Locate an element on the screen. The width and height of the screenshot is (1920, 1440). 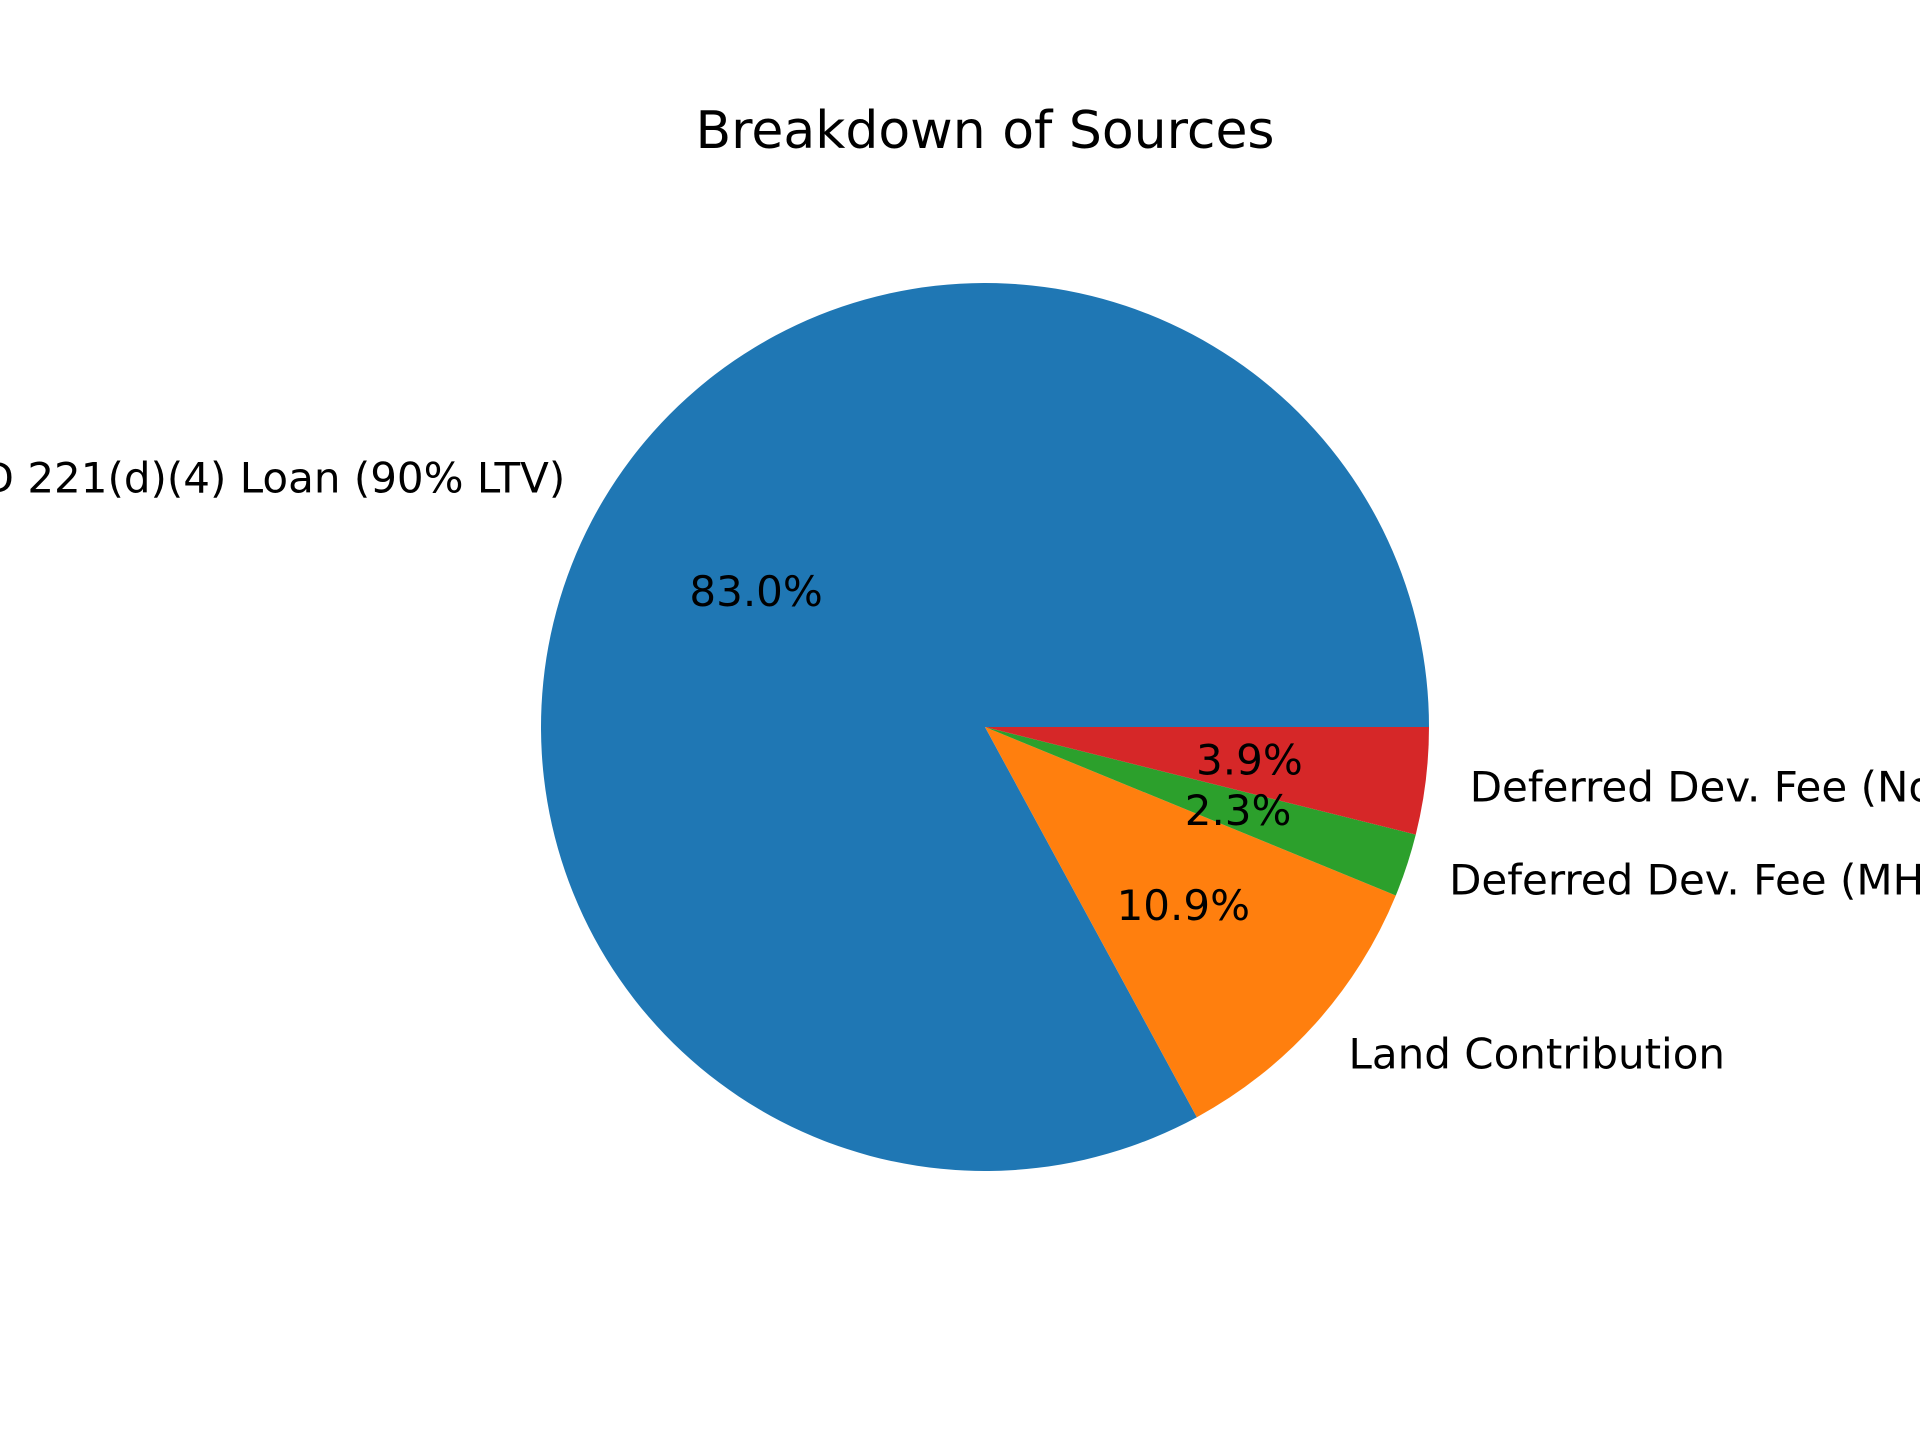
pie-category-label-4: Deferred Dev. Fee (No is located at coordinates (1695, 787).